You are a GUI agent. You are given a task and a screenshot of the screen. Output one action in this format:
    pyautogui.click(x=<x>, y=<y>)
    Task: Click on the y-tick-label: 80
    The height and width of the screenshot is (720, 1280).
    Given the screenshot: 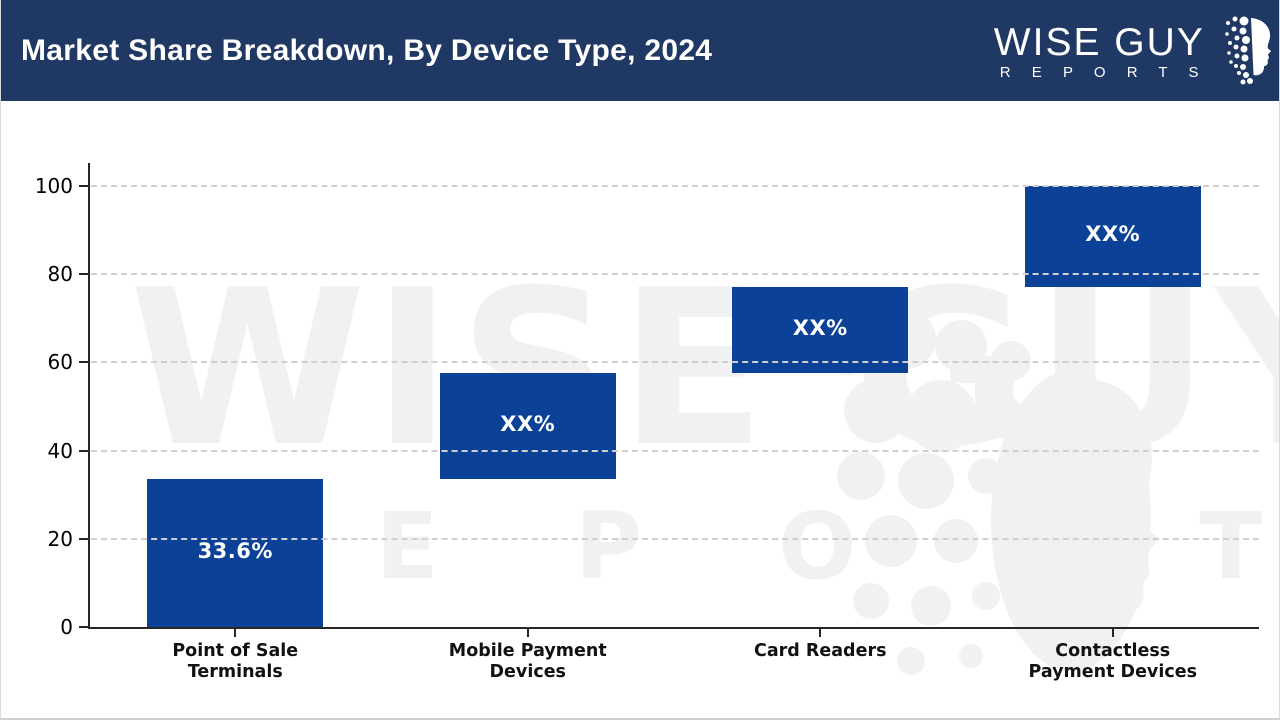 What is the action you would take?
    pyautogui.click(x=60, y=274)
    